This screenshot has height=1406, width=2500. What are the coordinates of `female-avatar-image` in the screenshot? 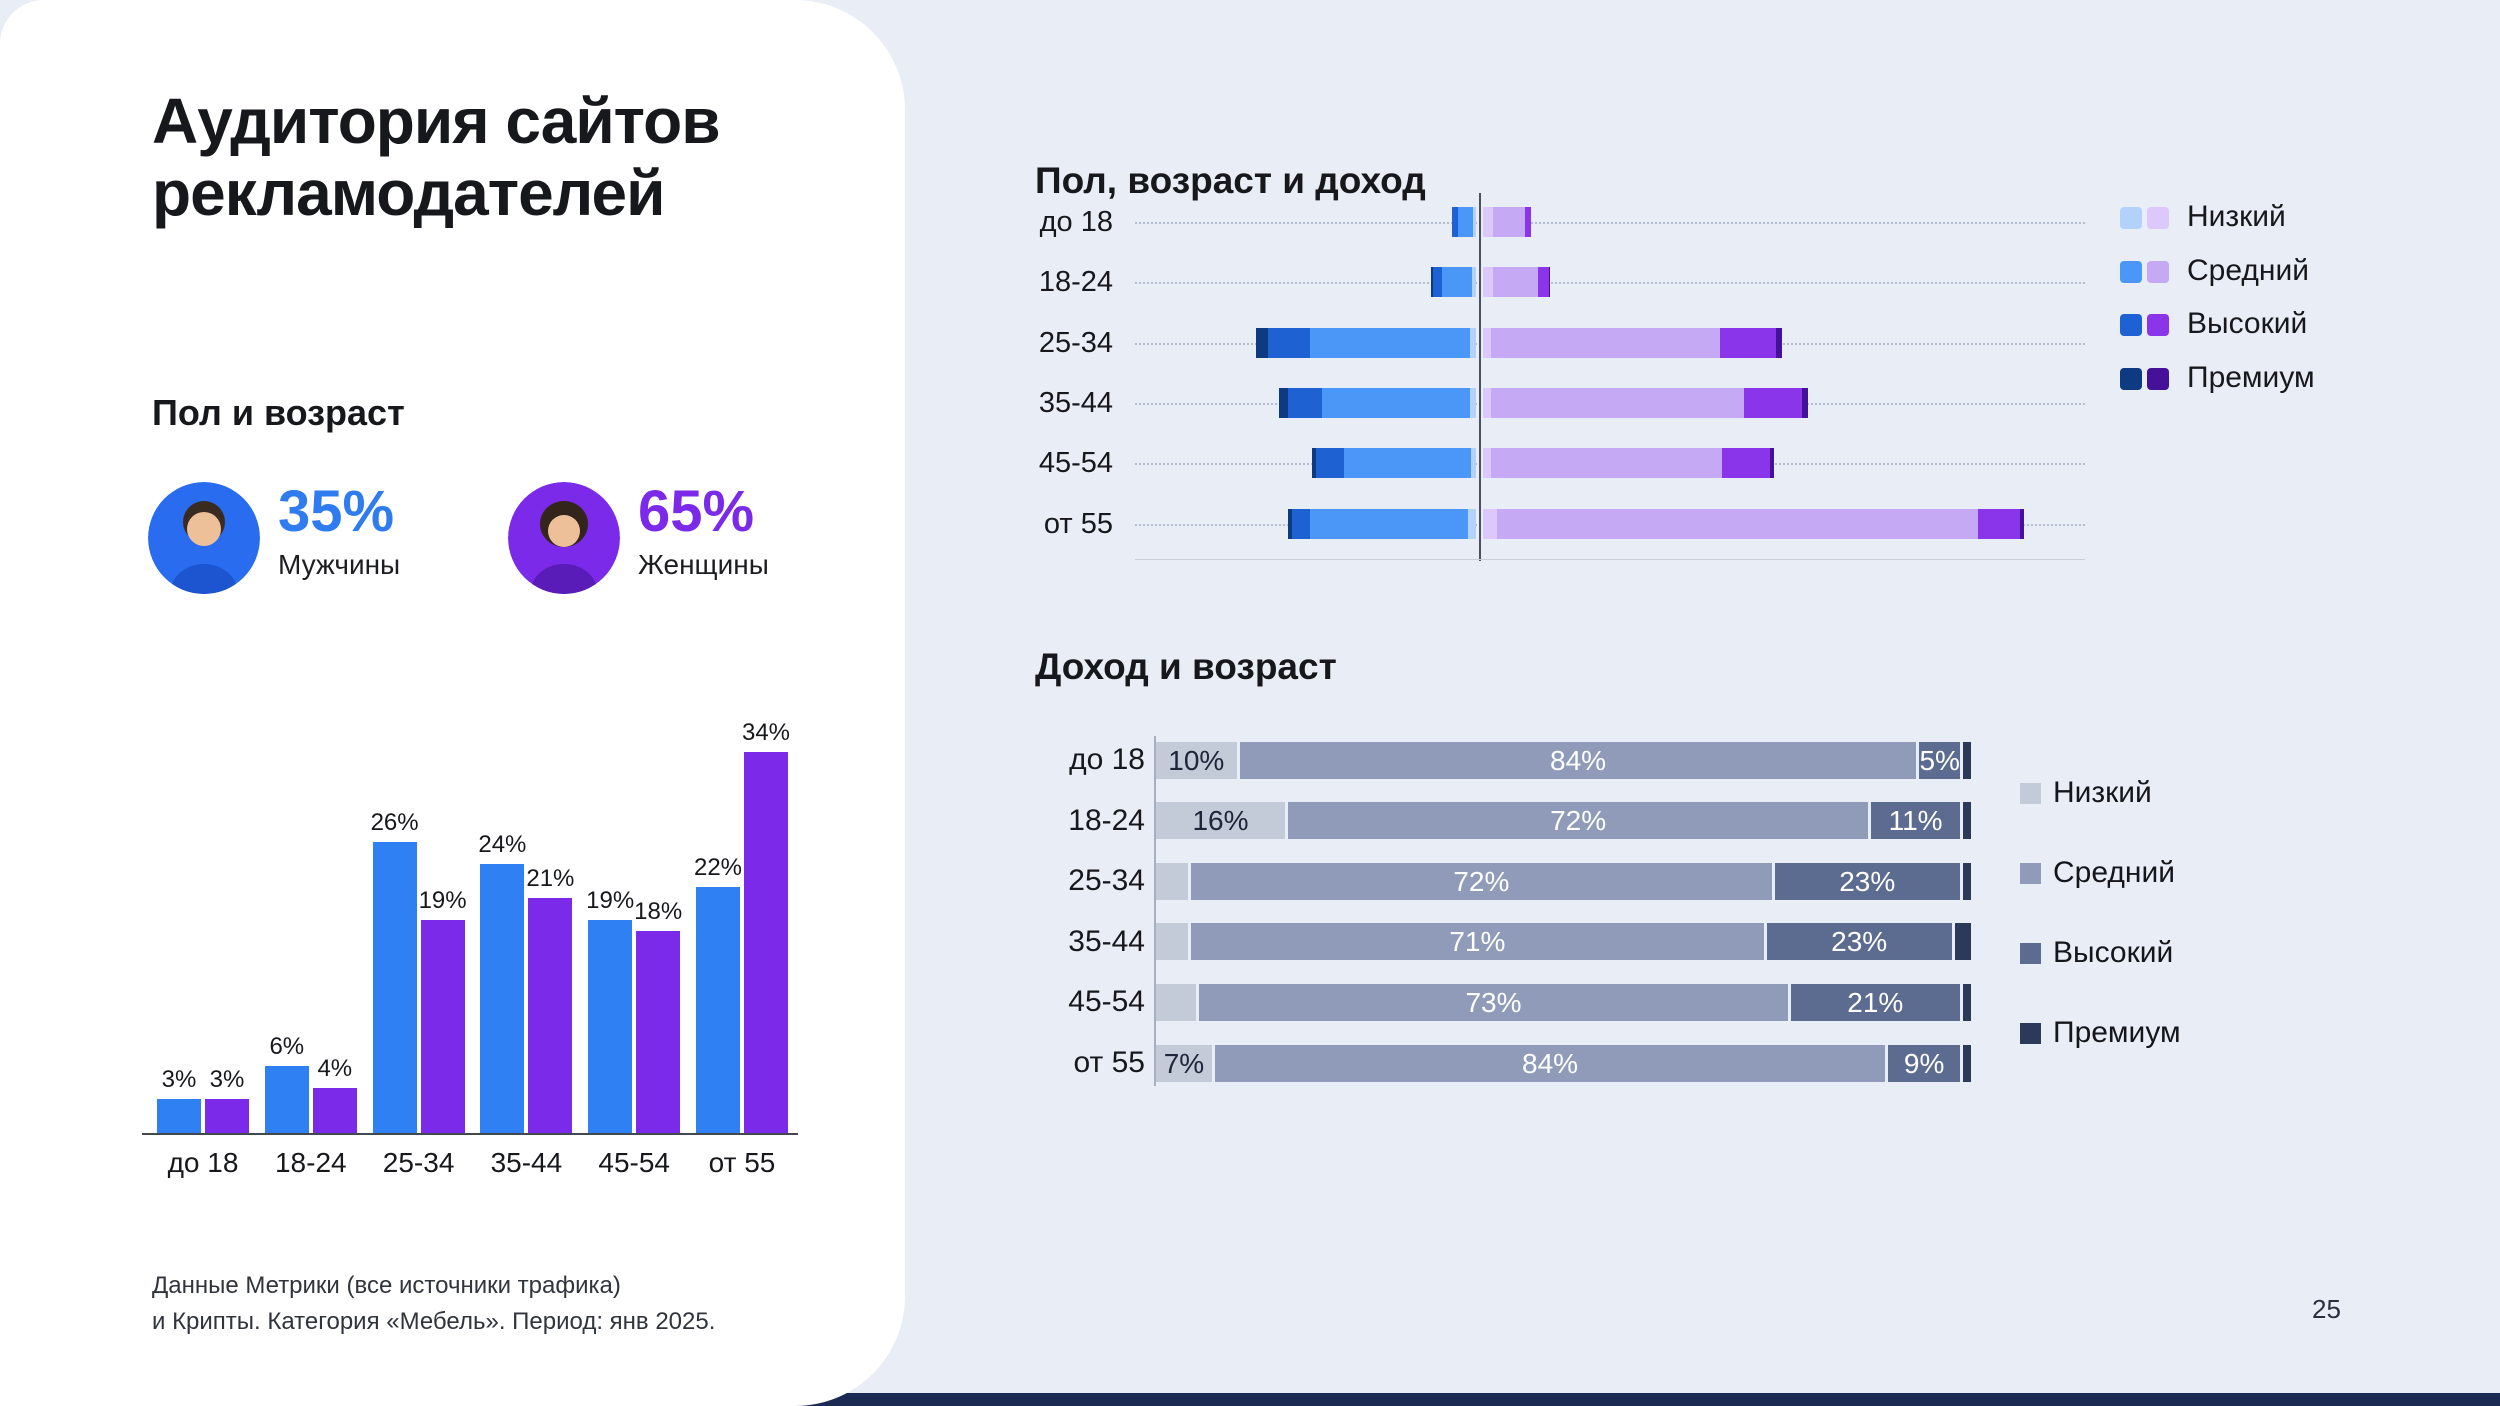 It's located at (564, 538).